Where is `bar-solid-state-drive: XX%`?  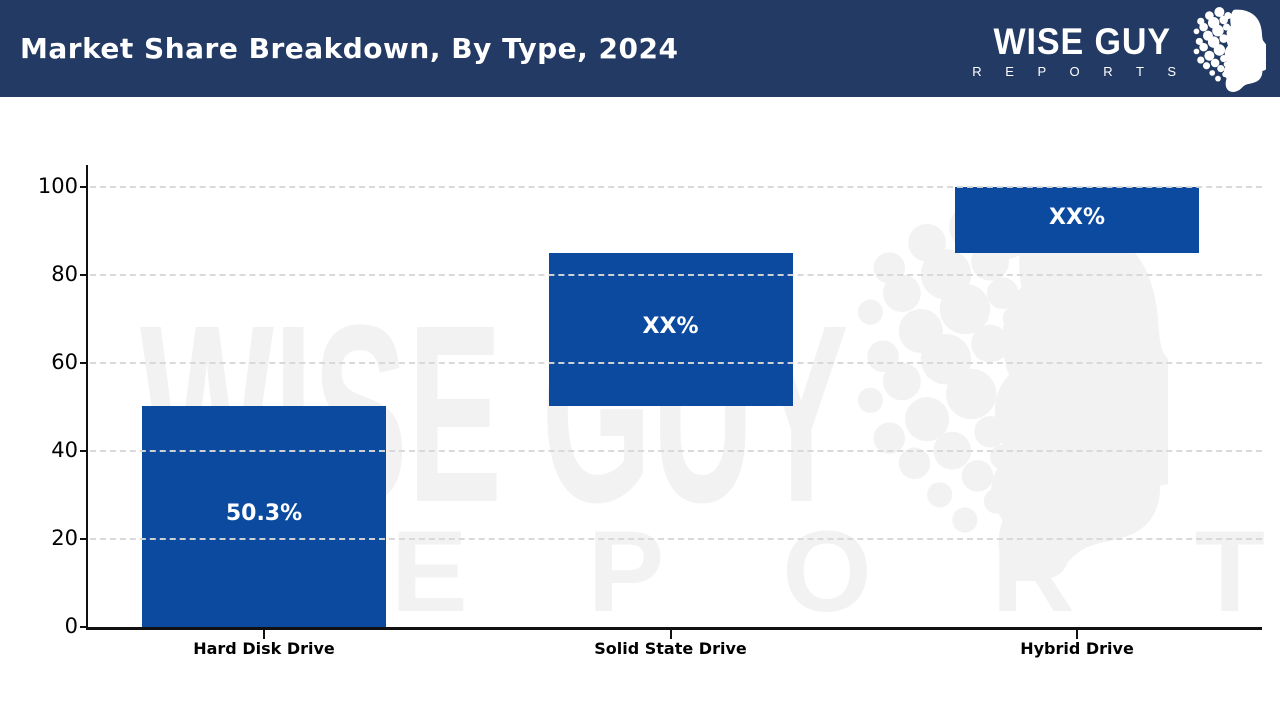 bar-solid-state-drive: XX% is located at coordinates (670, 329).